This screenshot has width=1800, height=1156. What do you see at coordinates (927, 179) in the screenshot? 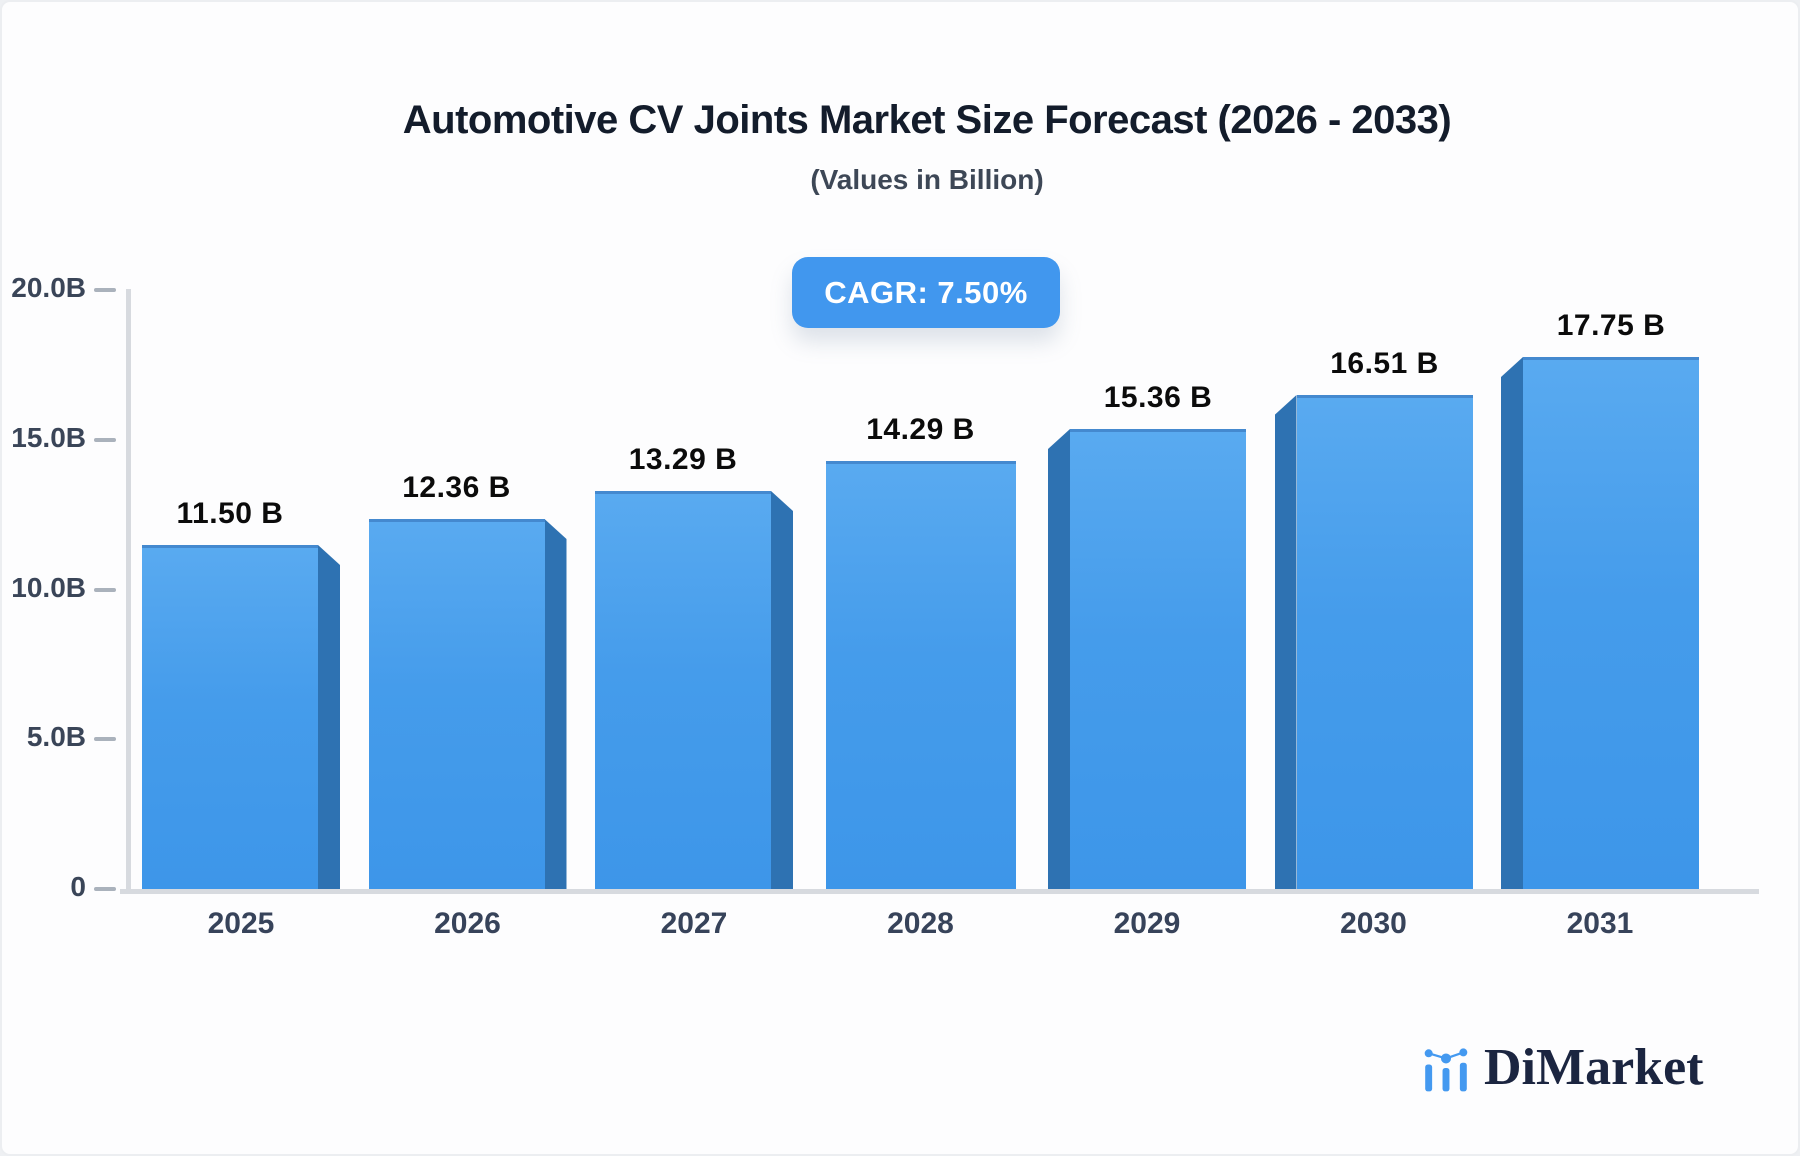
I see `chart-subtitle: (Values in Billion)` at bounding box center [927, 179].